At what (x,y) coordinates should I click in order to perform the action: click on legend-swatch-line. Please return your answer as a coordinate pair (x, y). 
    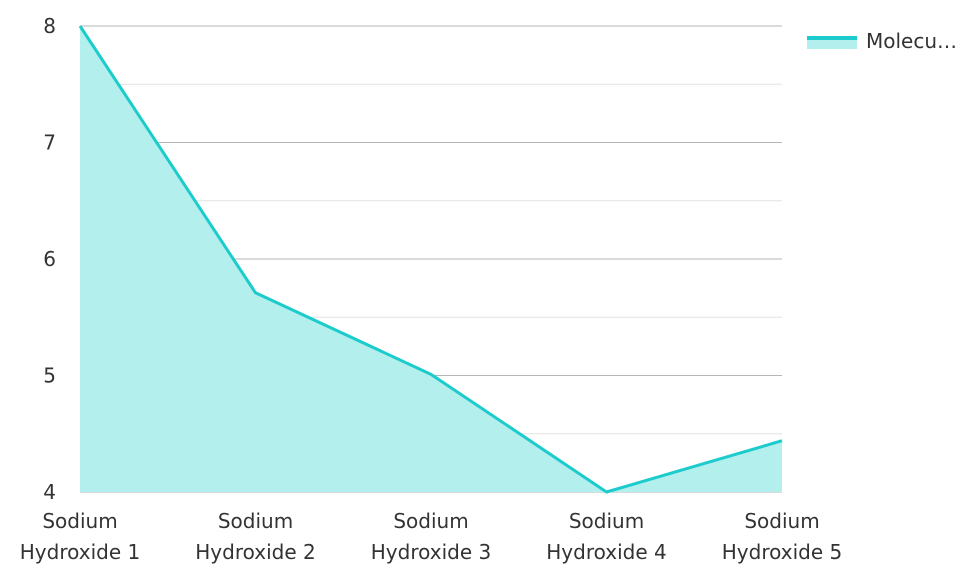
    Looking at the image, I should click on (832, 38).